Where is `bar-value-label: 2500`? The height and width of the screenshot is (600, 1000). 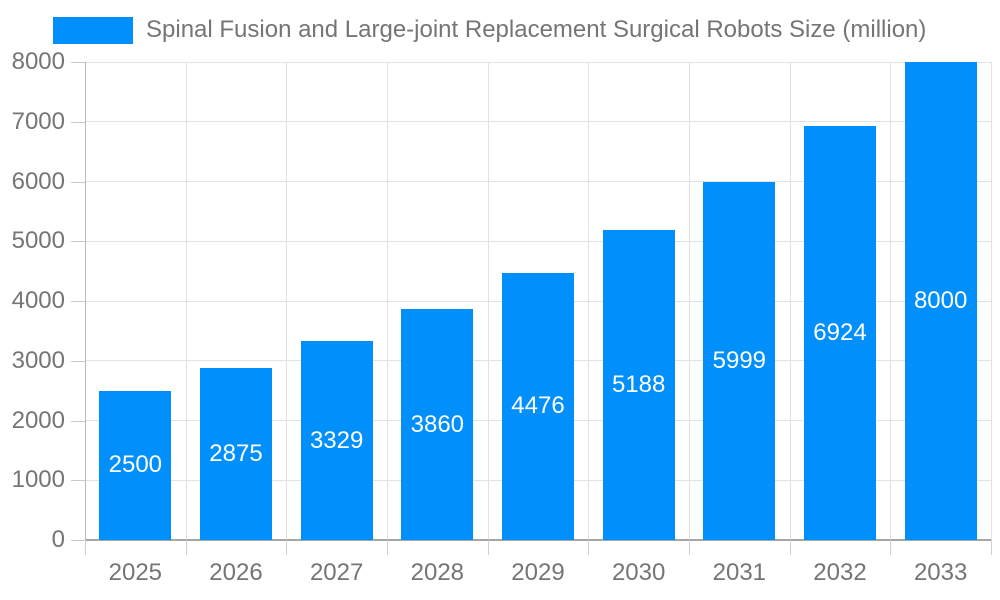
bar-value-label: 2500 is located at coordinates (135, 465).